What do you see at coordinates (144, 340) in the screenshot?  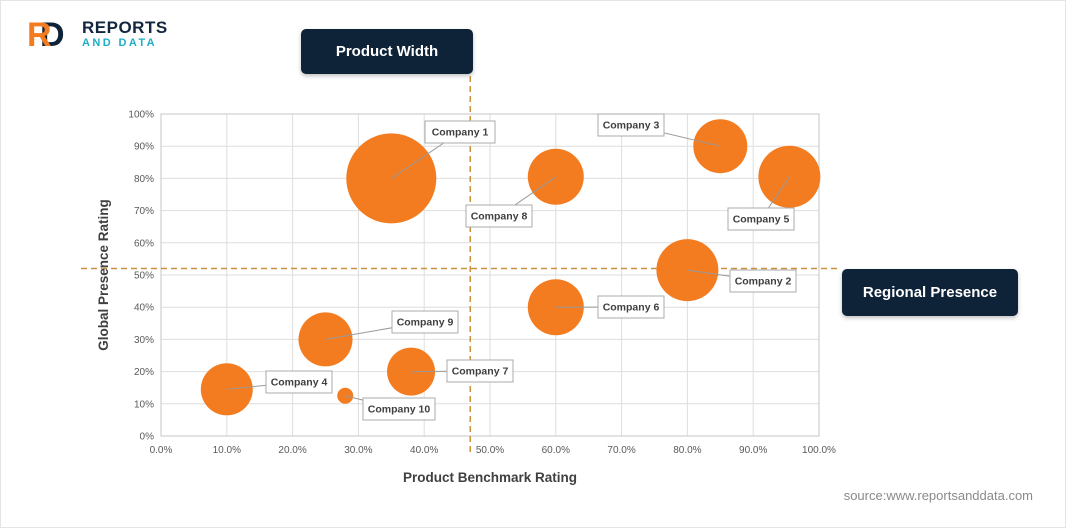 I see `y-tick-label: 30%` at bounding box center [144, 340].